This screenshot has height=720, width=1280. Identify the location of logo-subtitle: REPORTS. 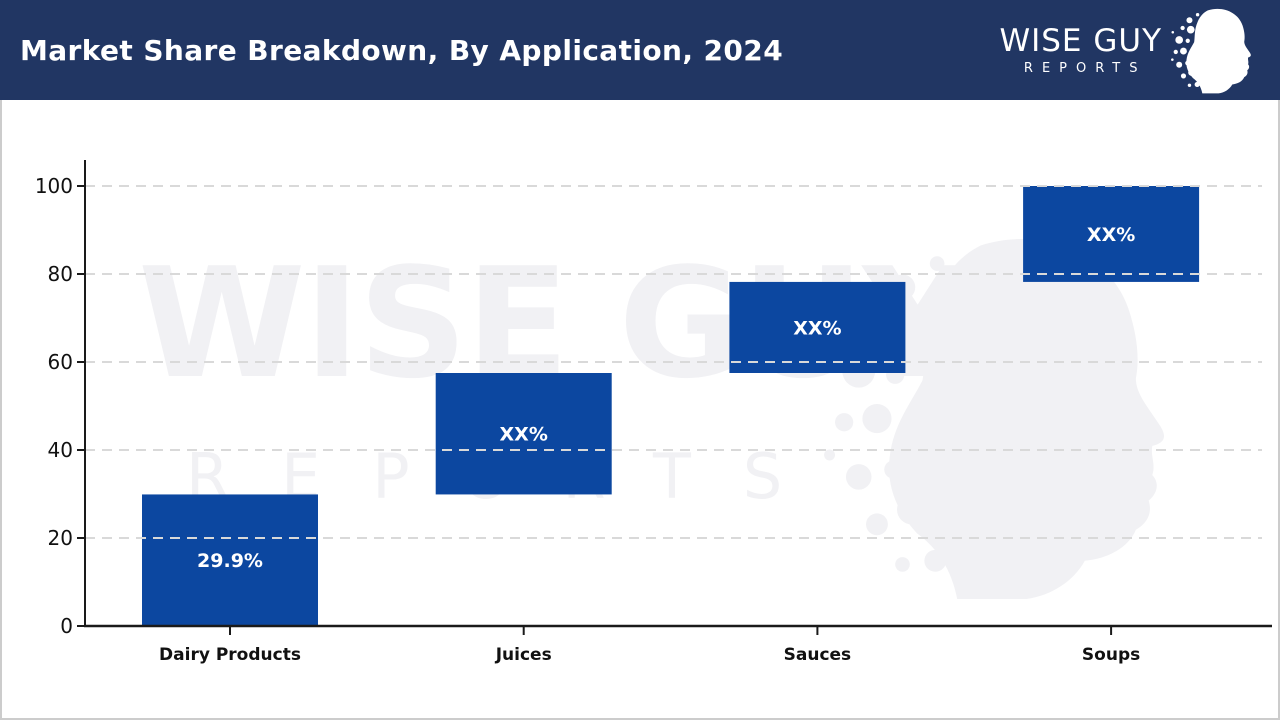
(1085, 68).